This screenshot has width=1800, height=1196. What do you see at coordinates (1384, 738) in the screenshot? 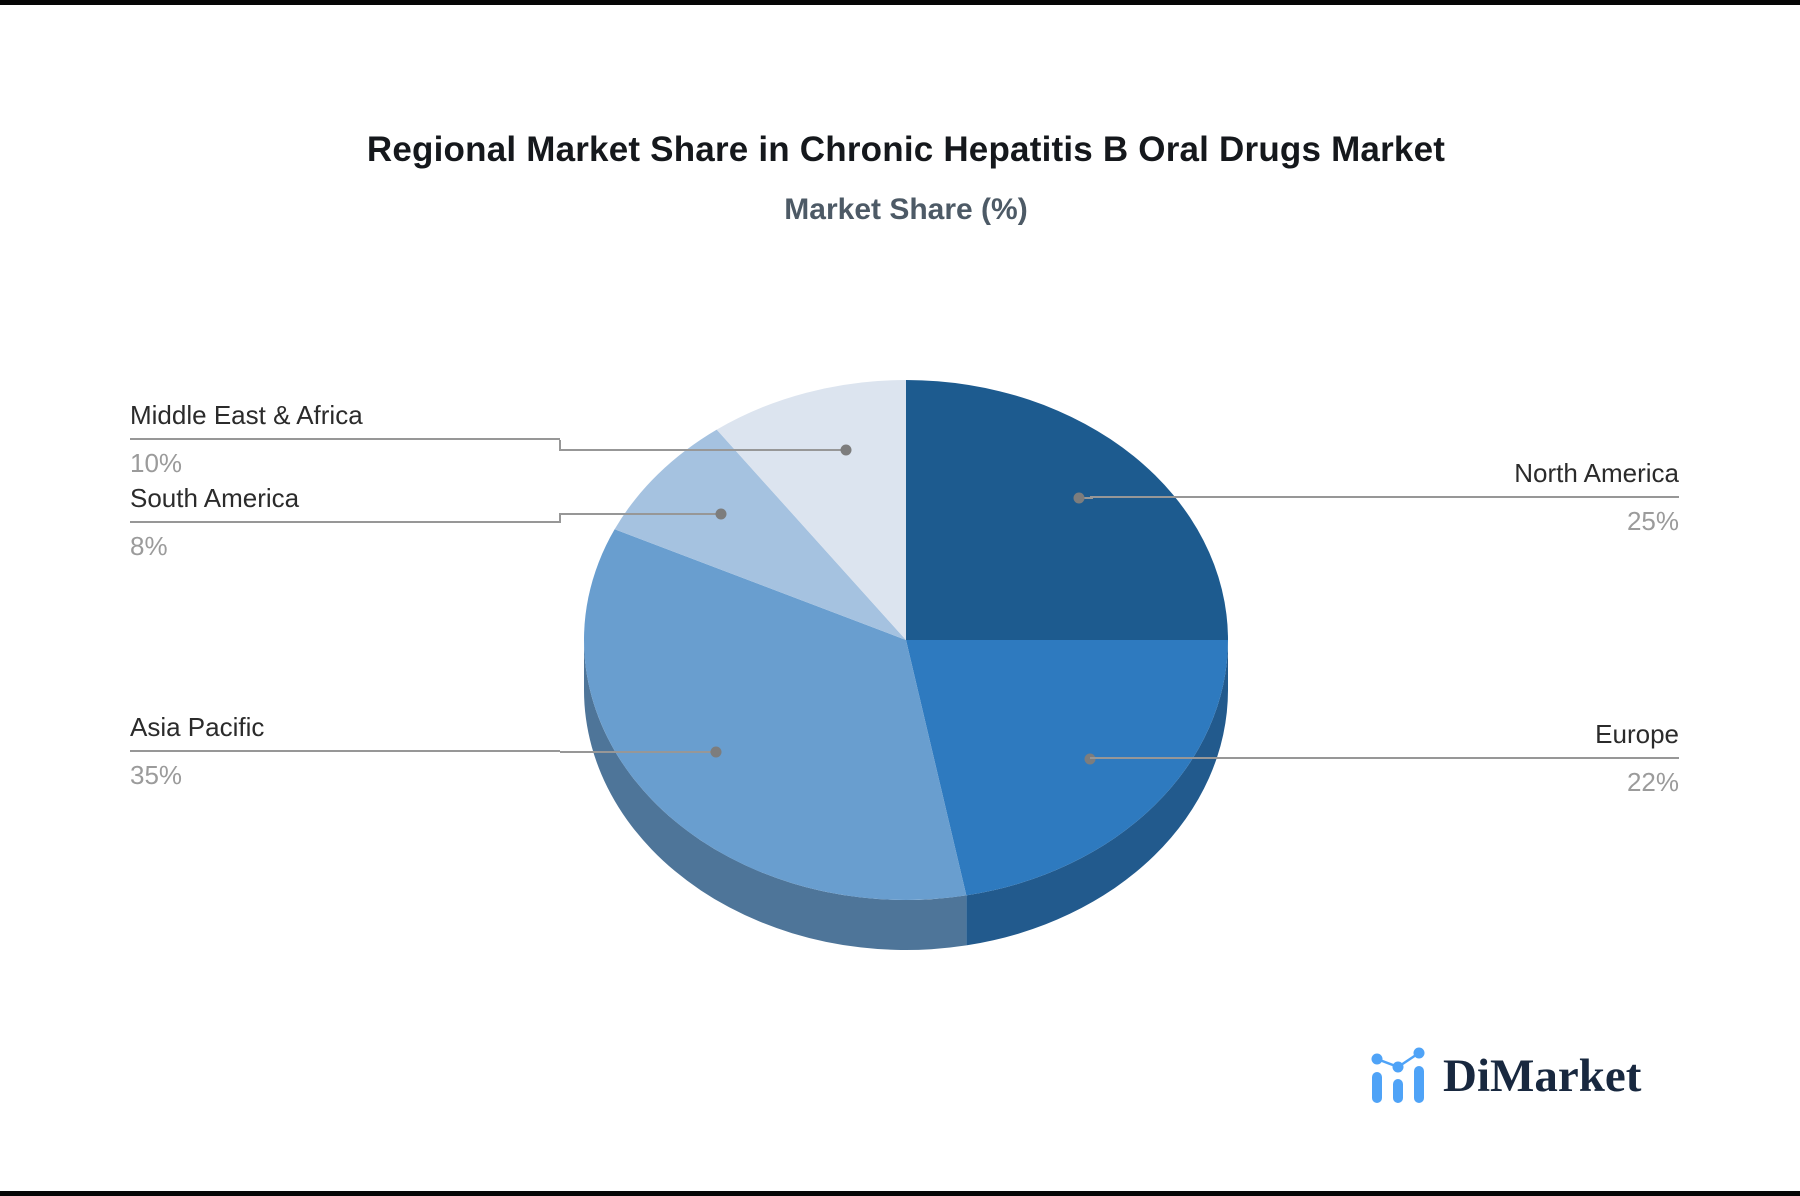
I see `slice-label-europe: Europe` at bounding box center [1384, 738].